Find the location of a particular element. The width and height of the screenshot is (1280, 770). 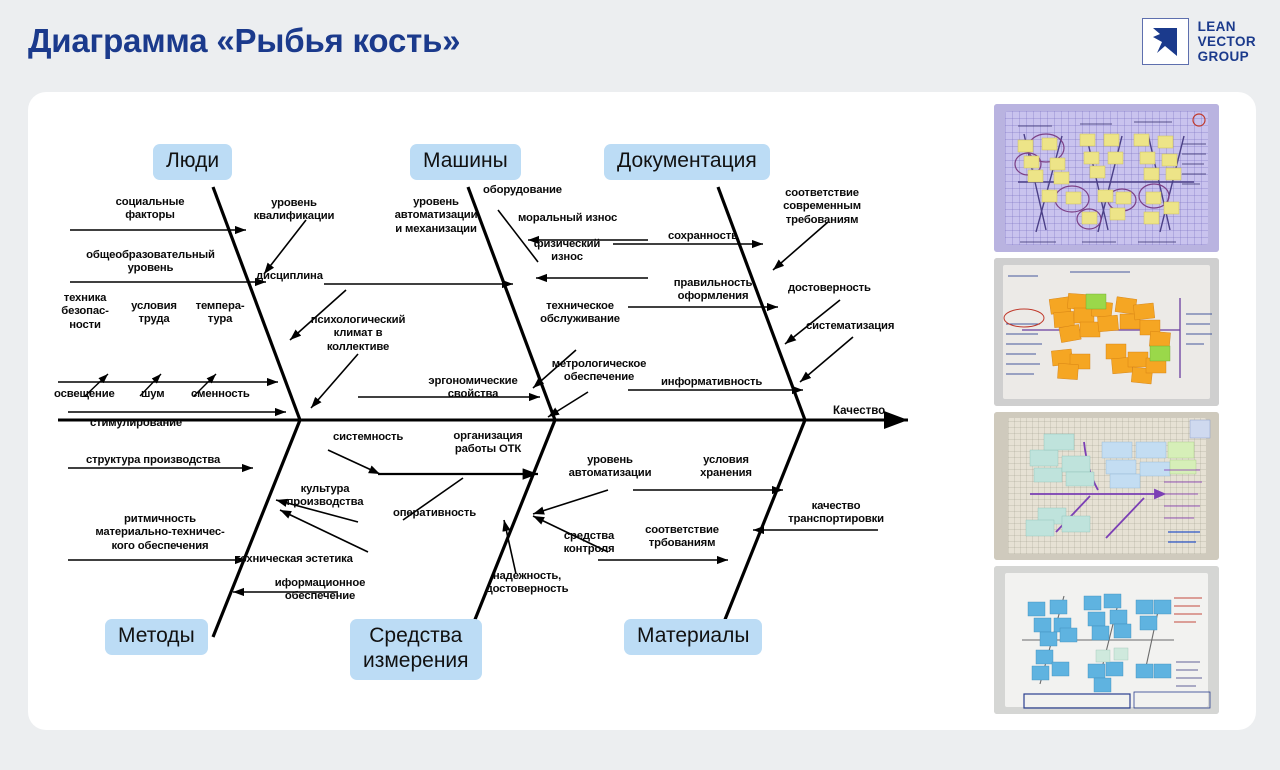

cause-text: моральный износ is located at coordinates (568, 218).